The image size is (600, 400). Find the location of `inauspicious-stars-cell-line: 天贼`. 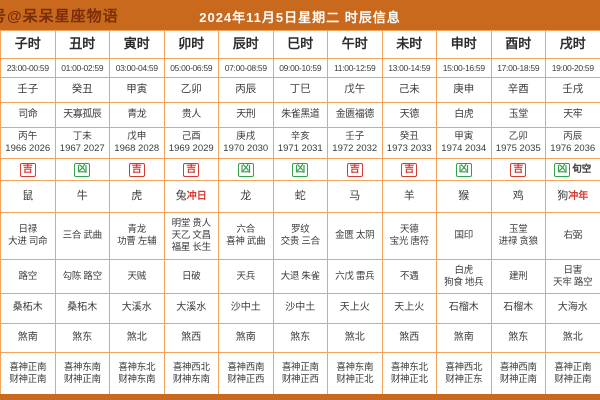

inauspicious-stars-cell-line: 天贼 is located at coordinates (137, 276).